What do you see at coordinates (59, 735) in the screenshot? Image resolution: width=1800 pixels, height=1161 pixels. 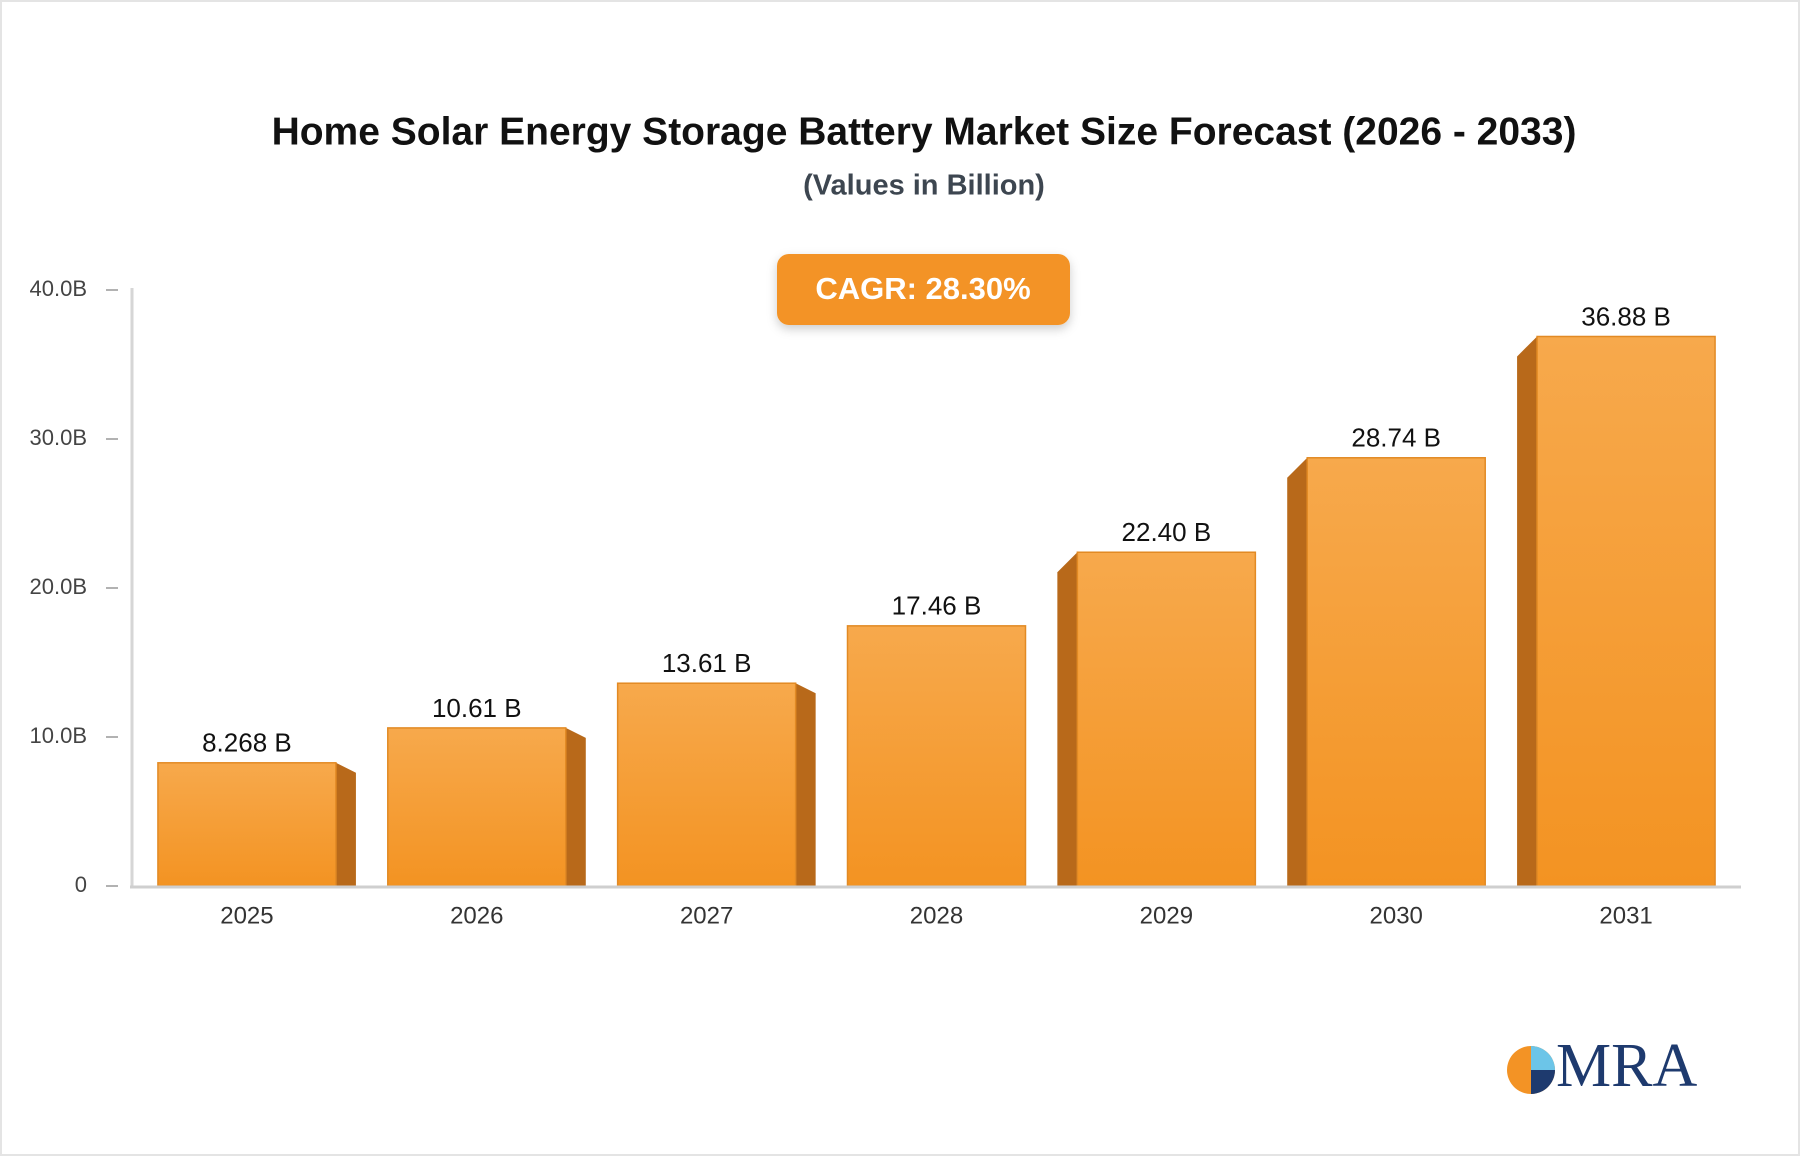 I see `y-tick-label: 10.0B` at bounding box center [59, 735].